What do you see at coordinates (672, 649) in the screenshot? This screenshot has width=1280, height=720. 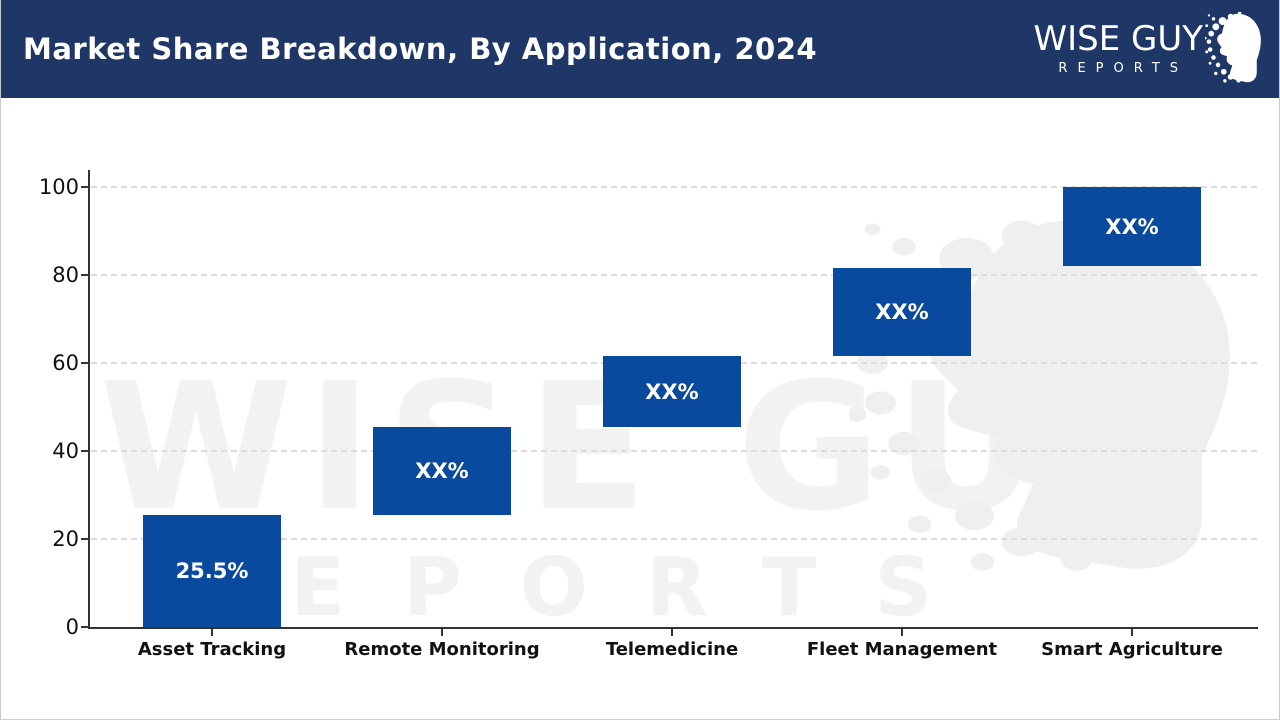 I see `x-axis-category-label: Telemedicine` at bounding box center [672, 649].